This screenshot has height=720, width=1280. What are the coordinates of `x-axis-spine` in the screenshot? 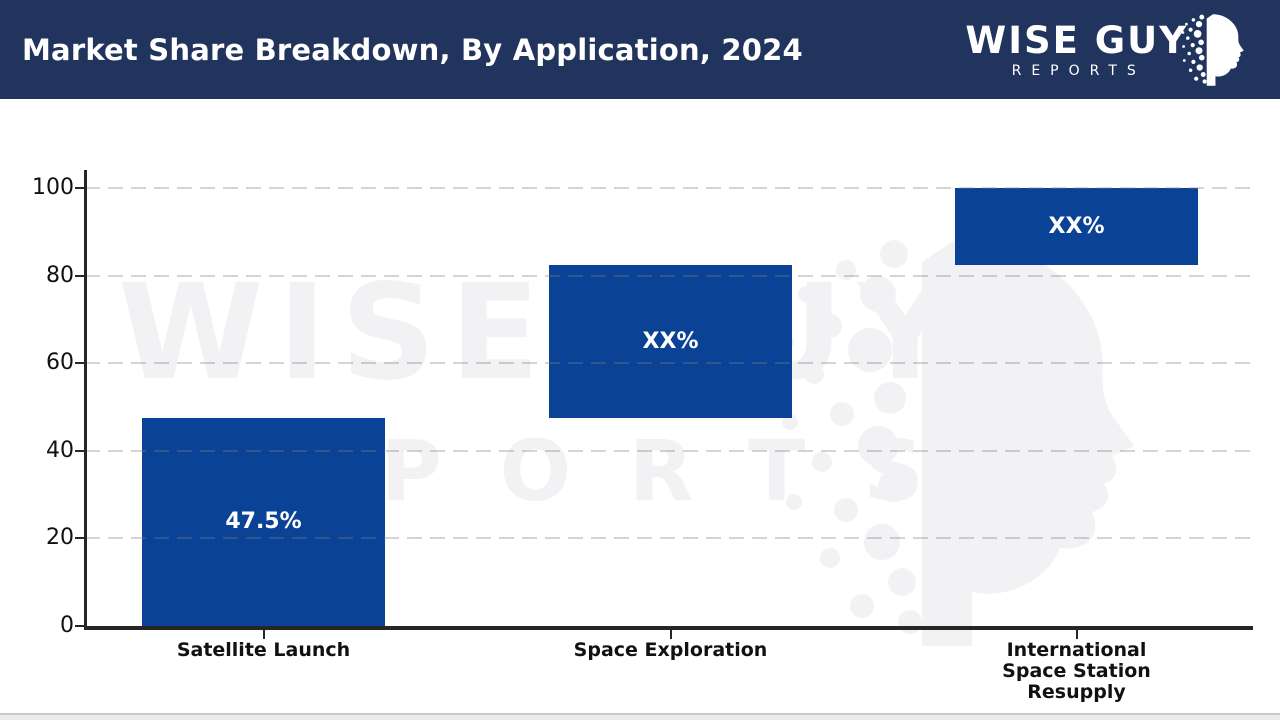 It's located at (668, 628).